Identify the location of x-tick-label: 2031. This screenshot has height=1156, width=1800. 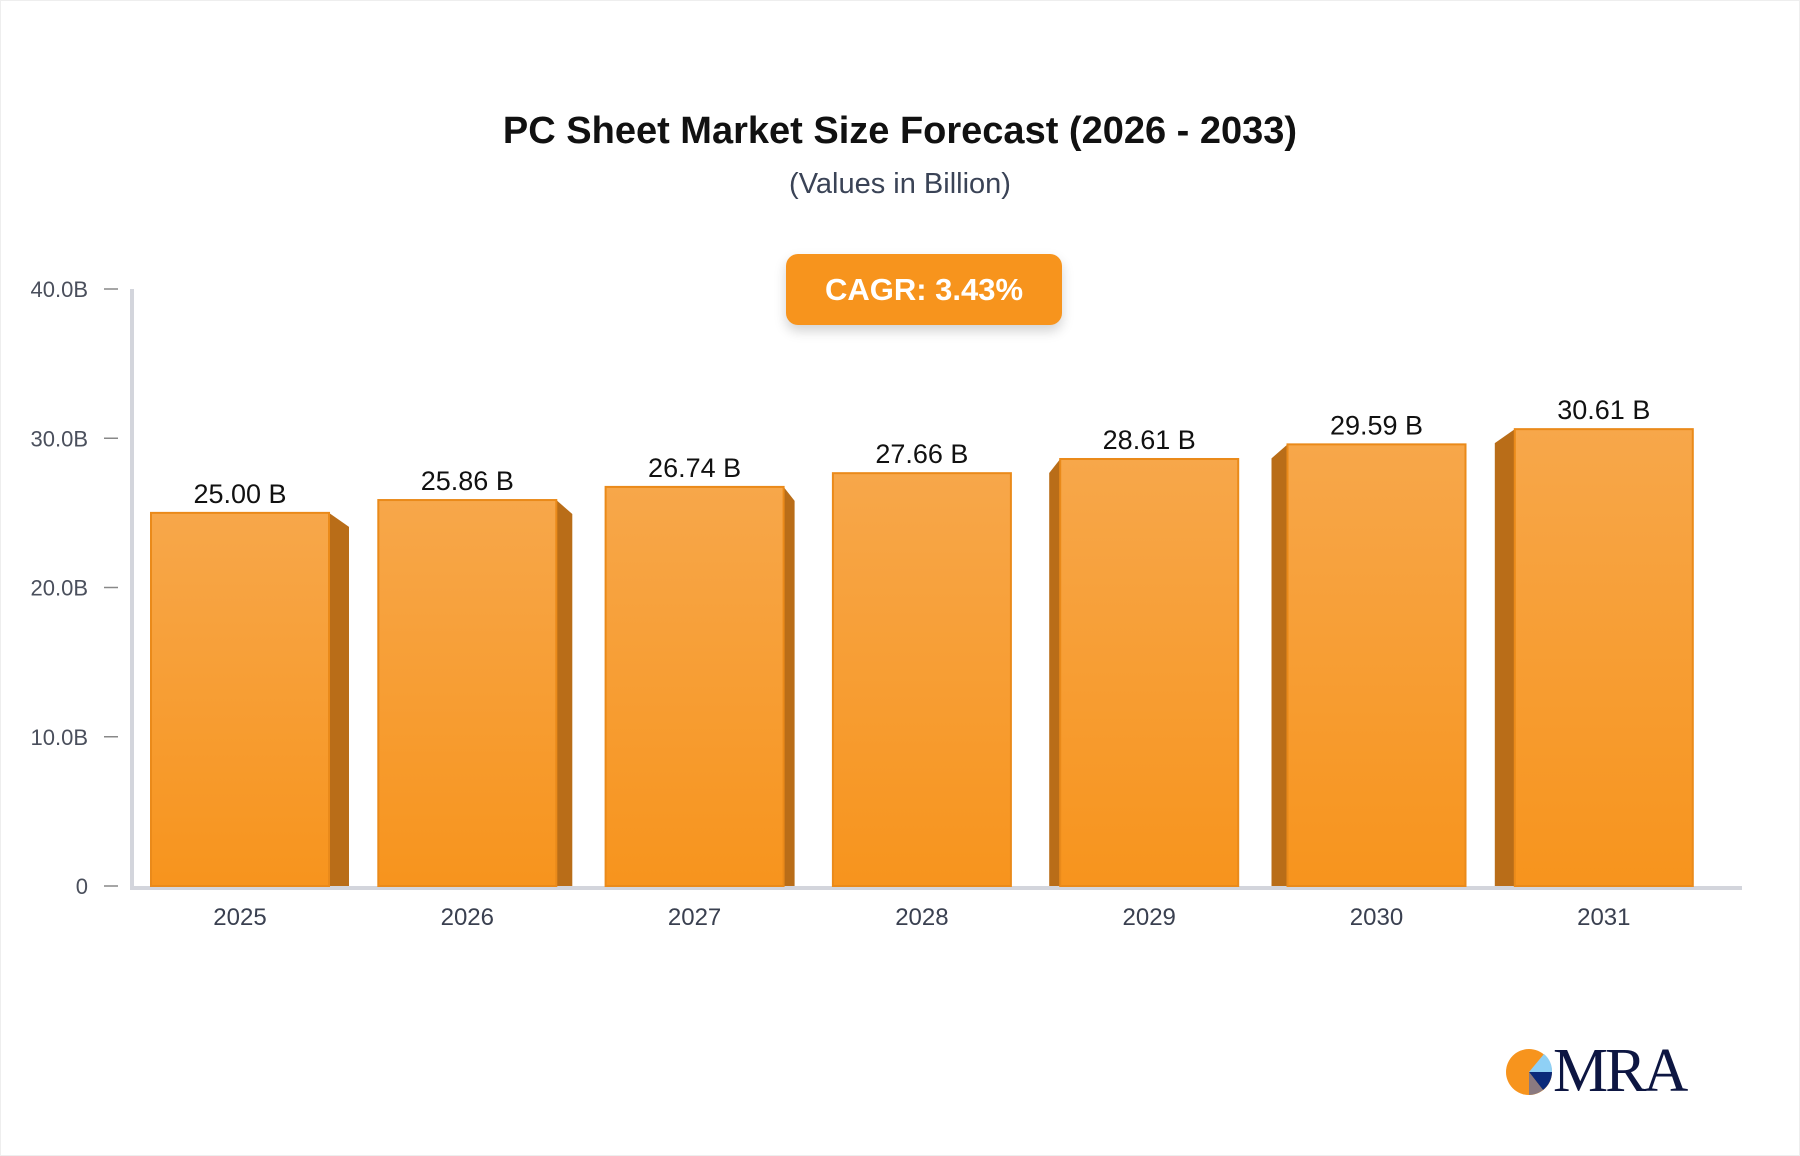
(1603, 917).